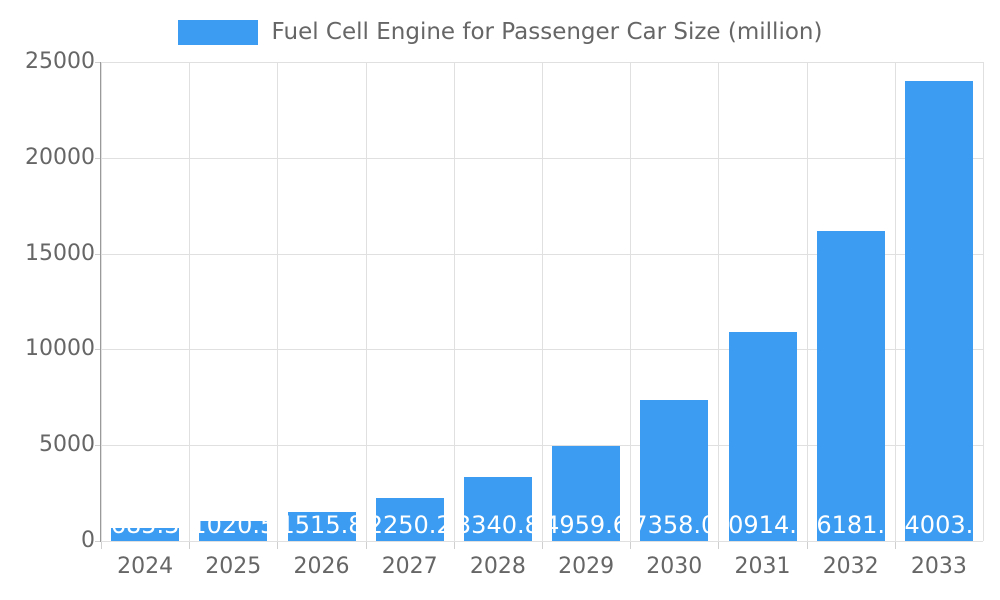  I want to click on bar-value-label: 7358.0, so click(674, 524).